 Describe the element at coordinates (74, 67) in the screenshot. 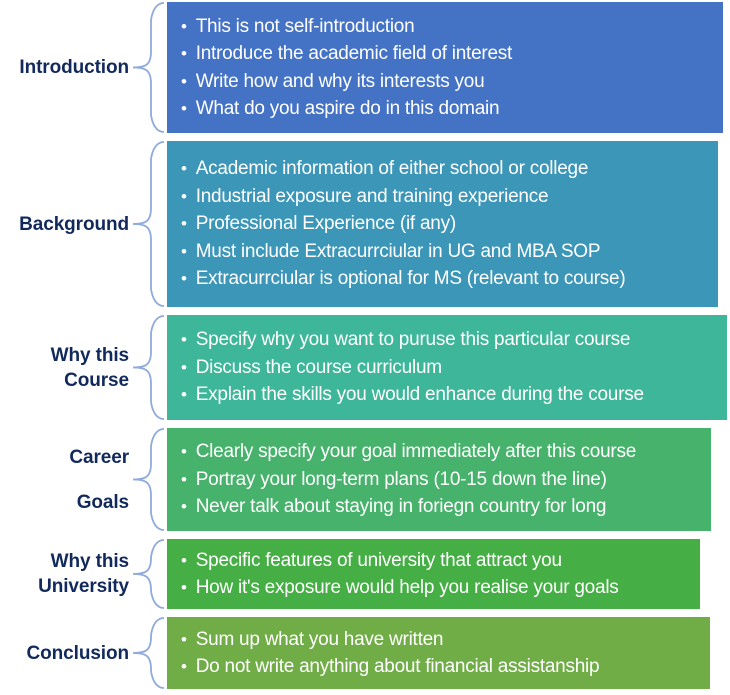

I see `section-label-line: Introduction` at that location.